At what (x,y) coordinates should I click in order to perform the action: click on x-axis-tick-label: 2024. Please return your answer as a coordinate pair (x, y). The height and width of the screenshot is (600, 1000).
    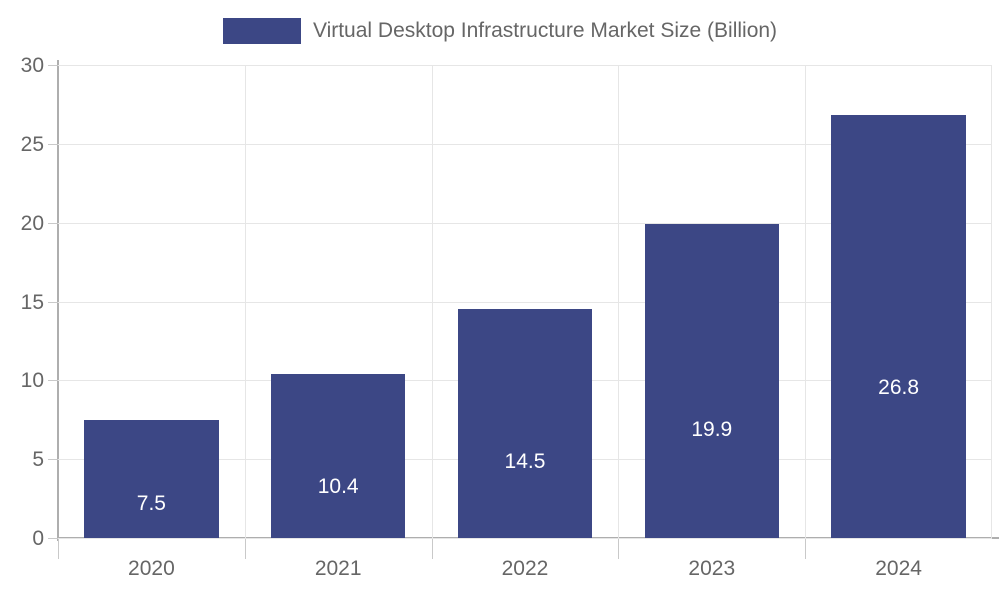
    Looking at the image, I should click on (898, 568).